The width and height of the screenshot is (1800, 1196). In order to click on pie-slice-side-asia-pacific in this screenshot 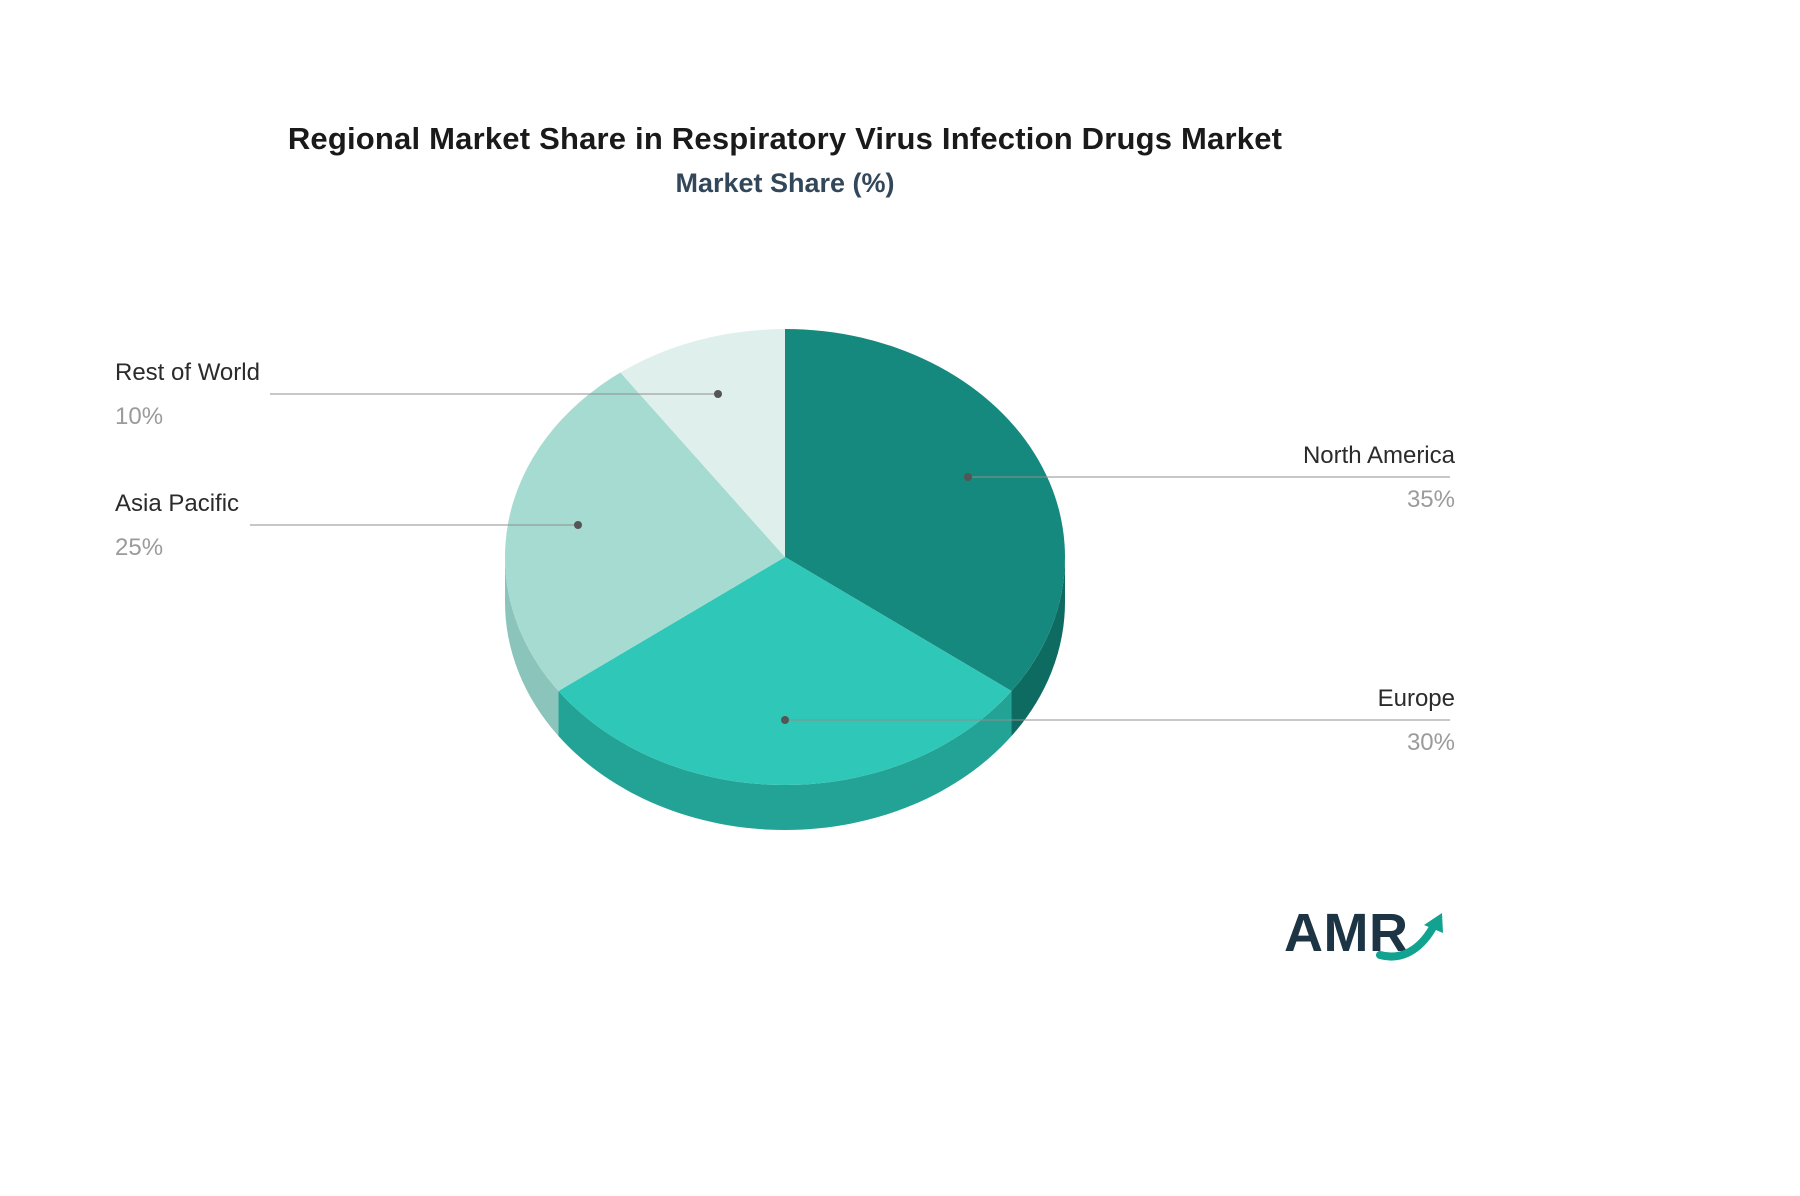, I will do `click(532, 647)`.